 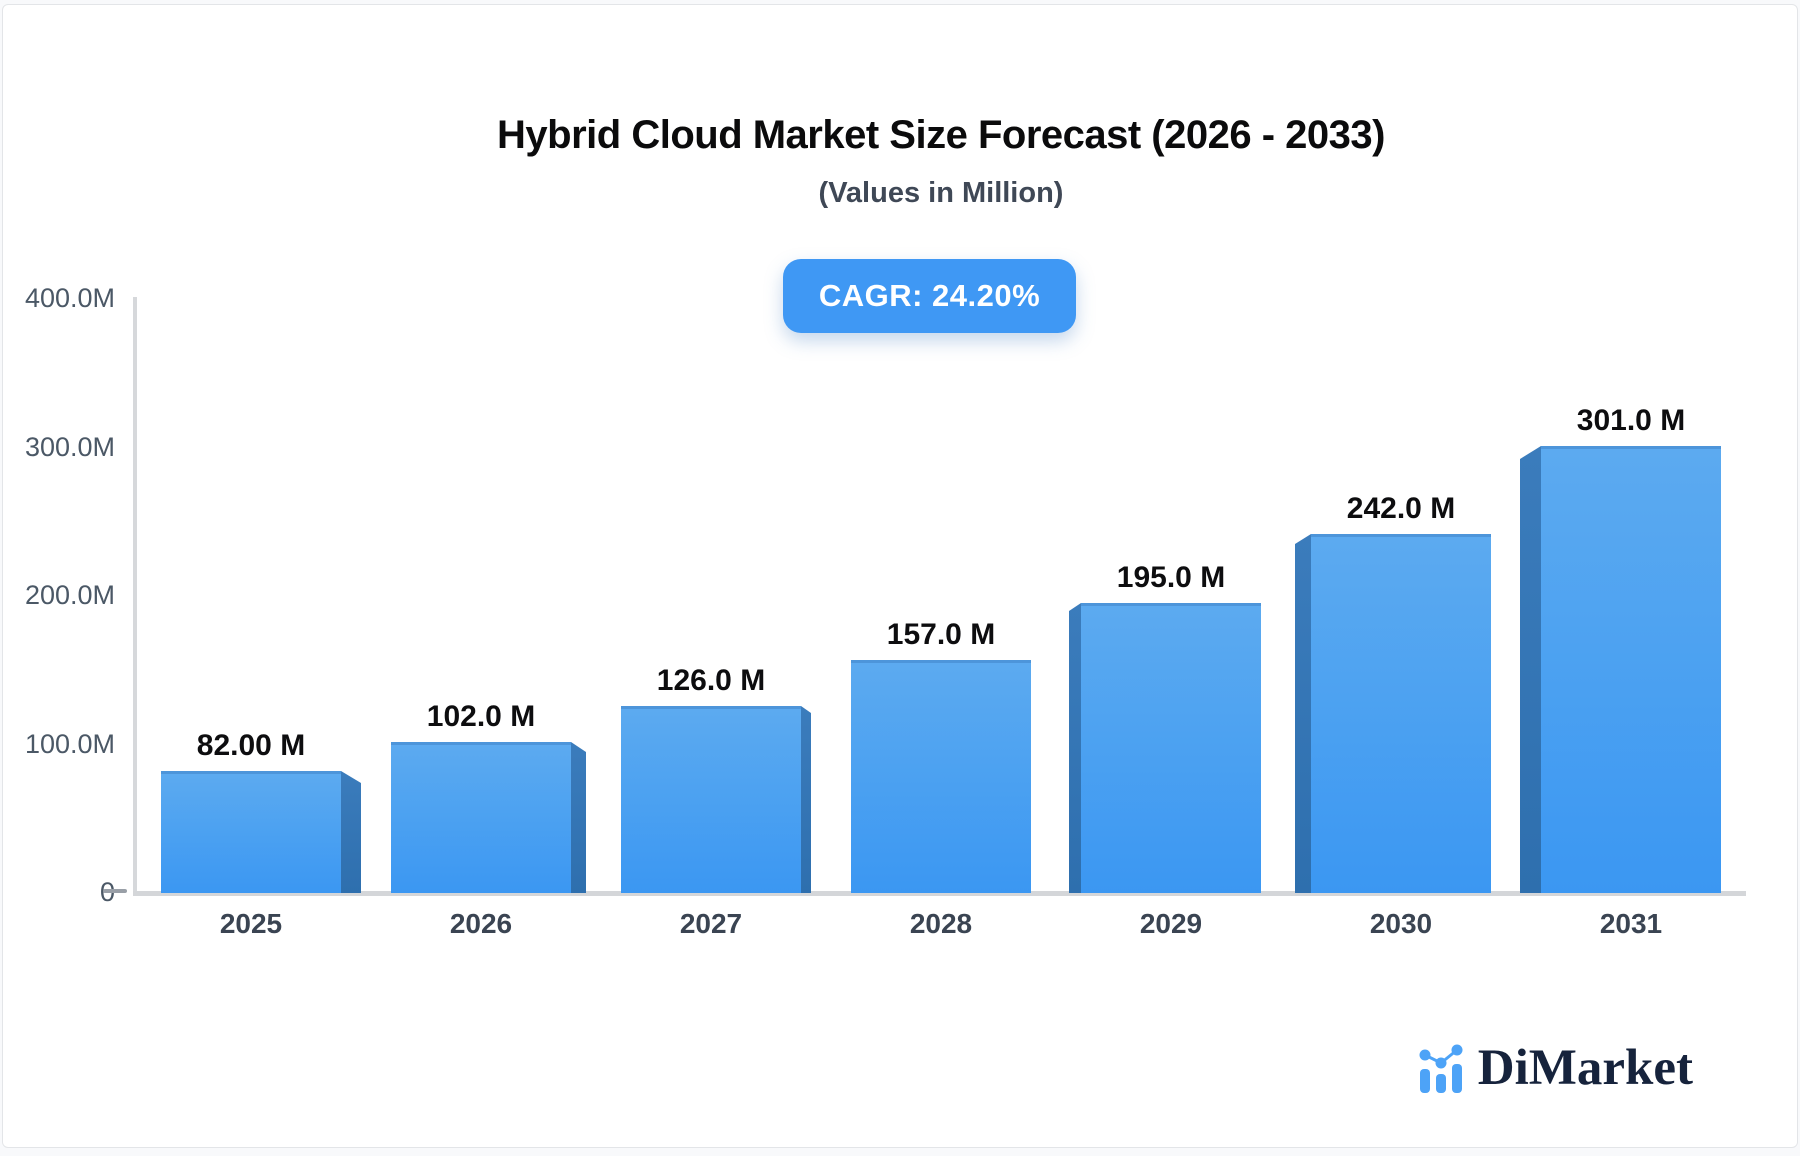 I want to click on bar-slot-2025: 82.00 M, so click(x=251, y=596).